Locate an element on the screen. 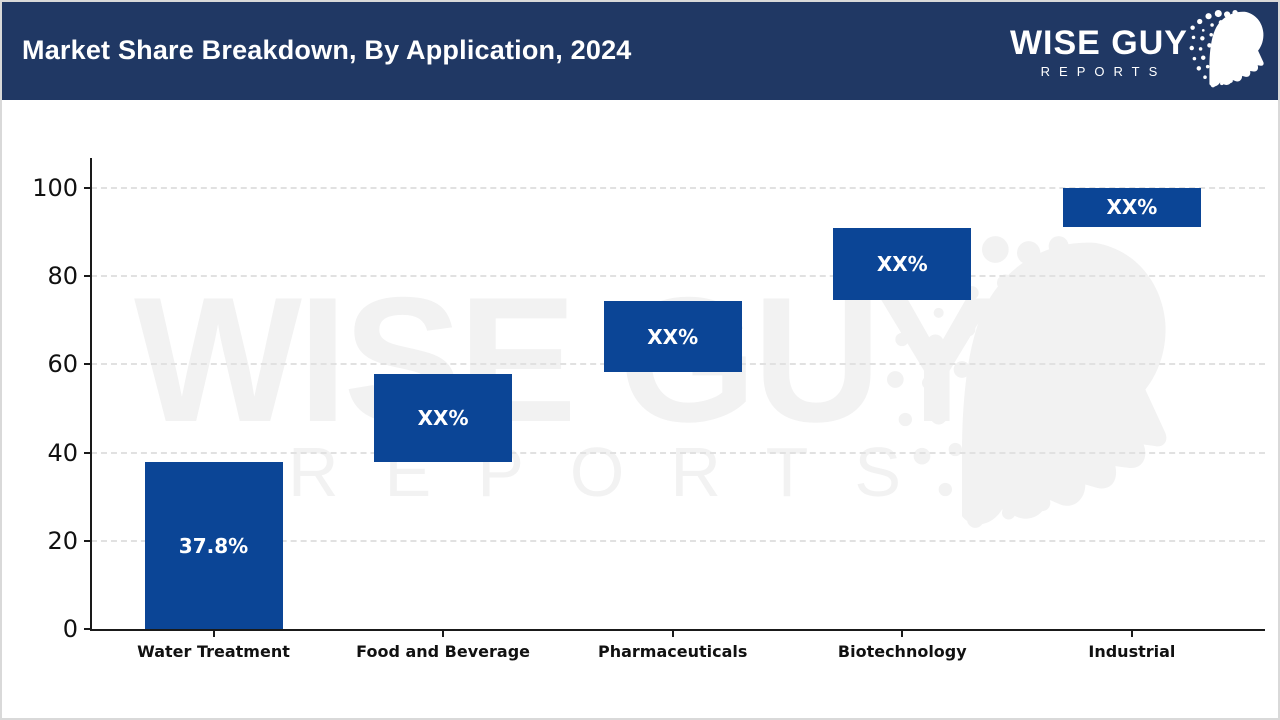 This screenshot has width=1280, height=720. brand-face-icon is located at coordinates (1226, 49).